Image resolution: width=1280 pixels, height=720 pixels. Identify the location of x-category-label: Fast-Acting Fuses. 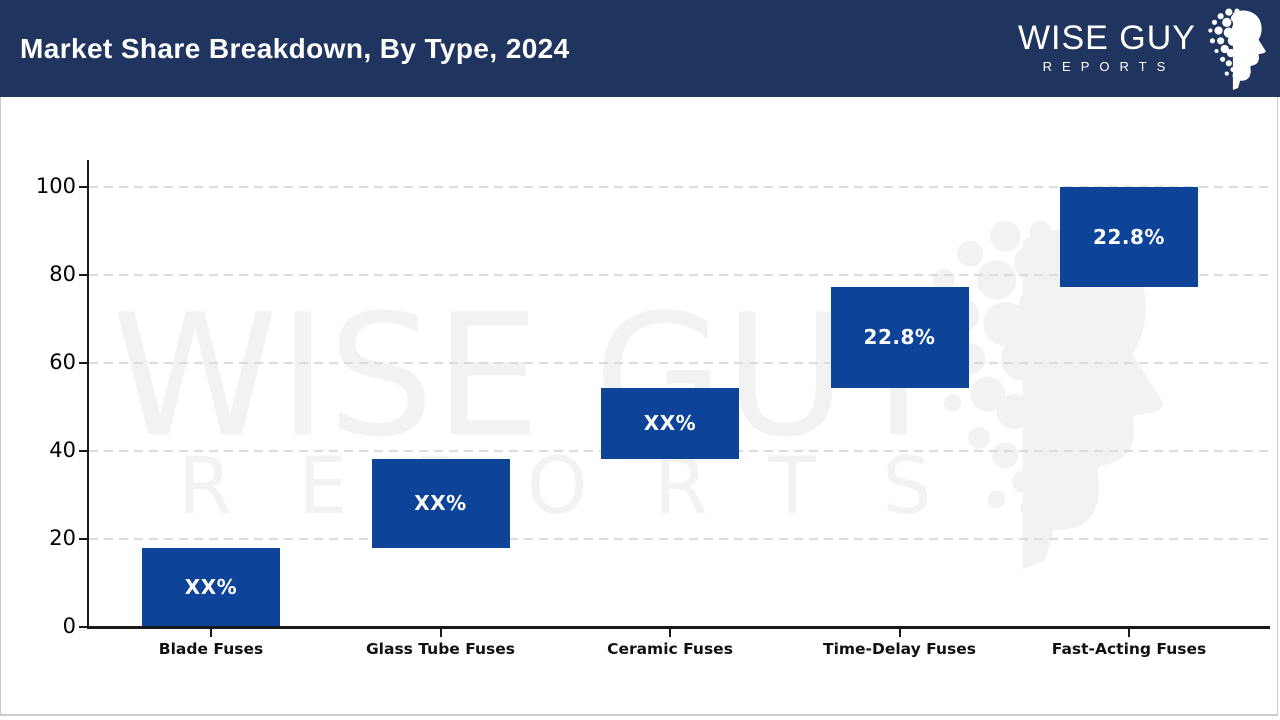
(1129, 649).